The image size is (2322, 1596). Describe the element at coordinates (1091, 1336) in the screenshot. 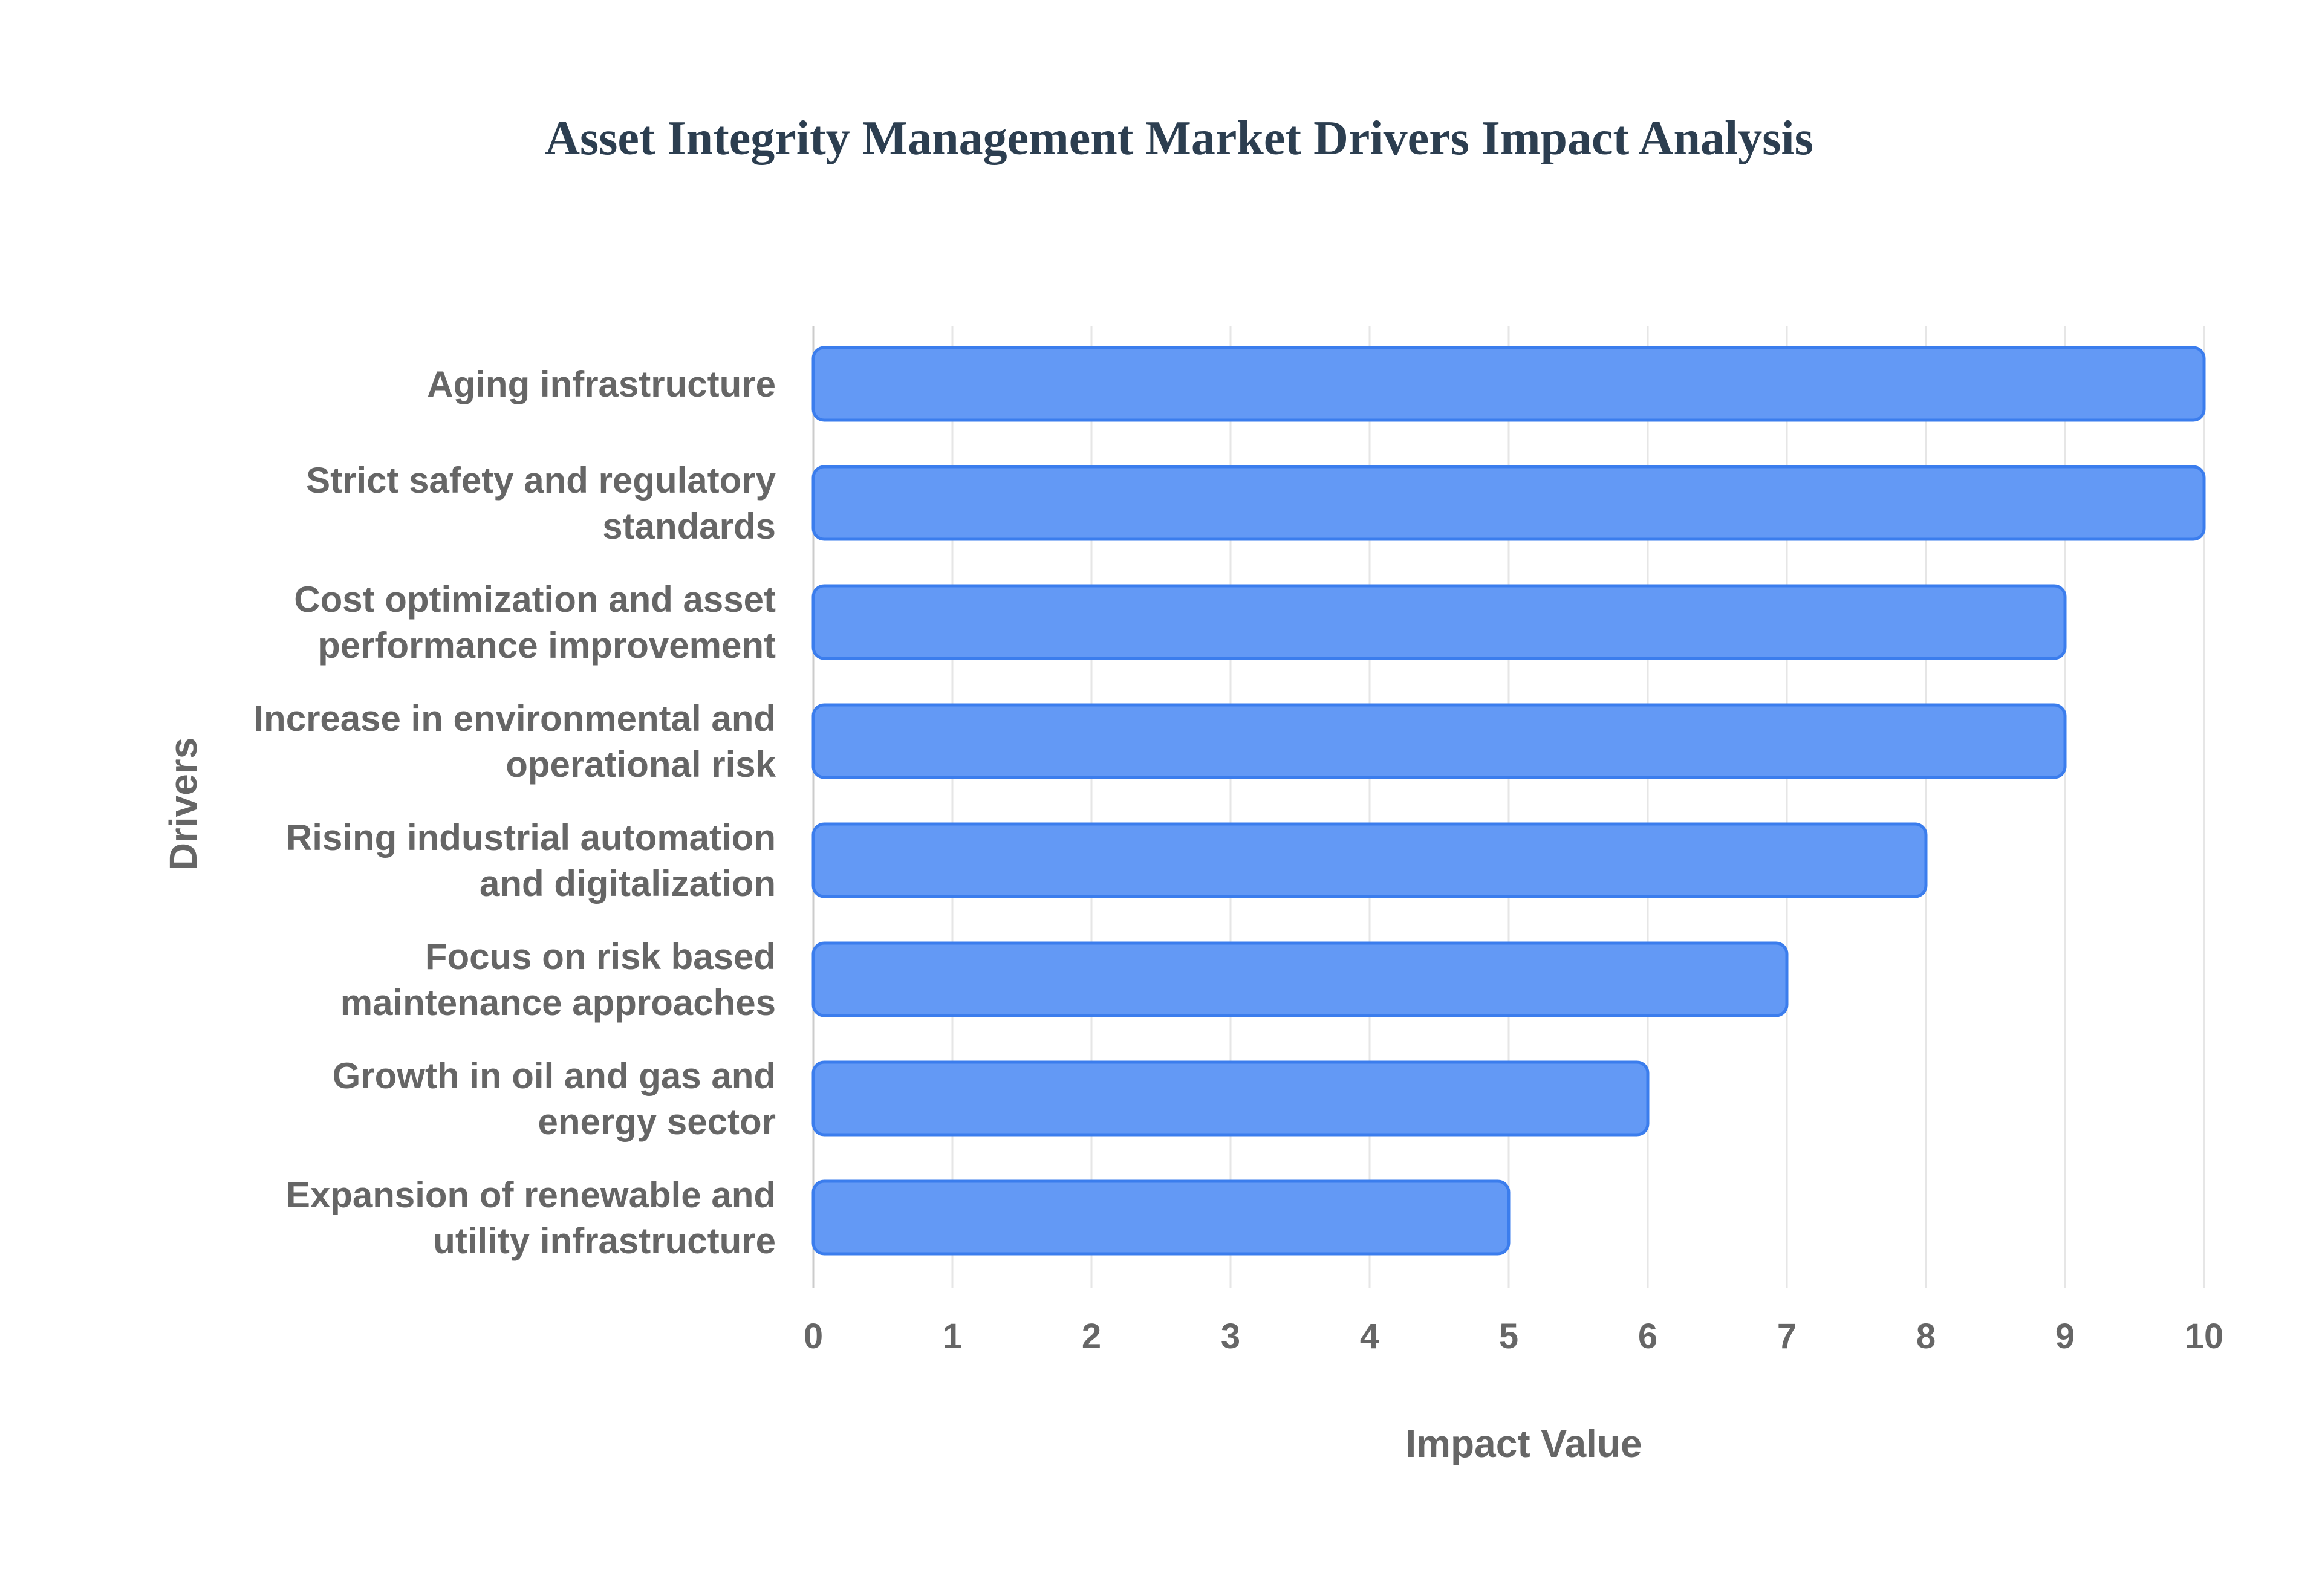

I see `x-tick-label: 2` at that location.